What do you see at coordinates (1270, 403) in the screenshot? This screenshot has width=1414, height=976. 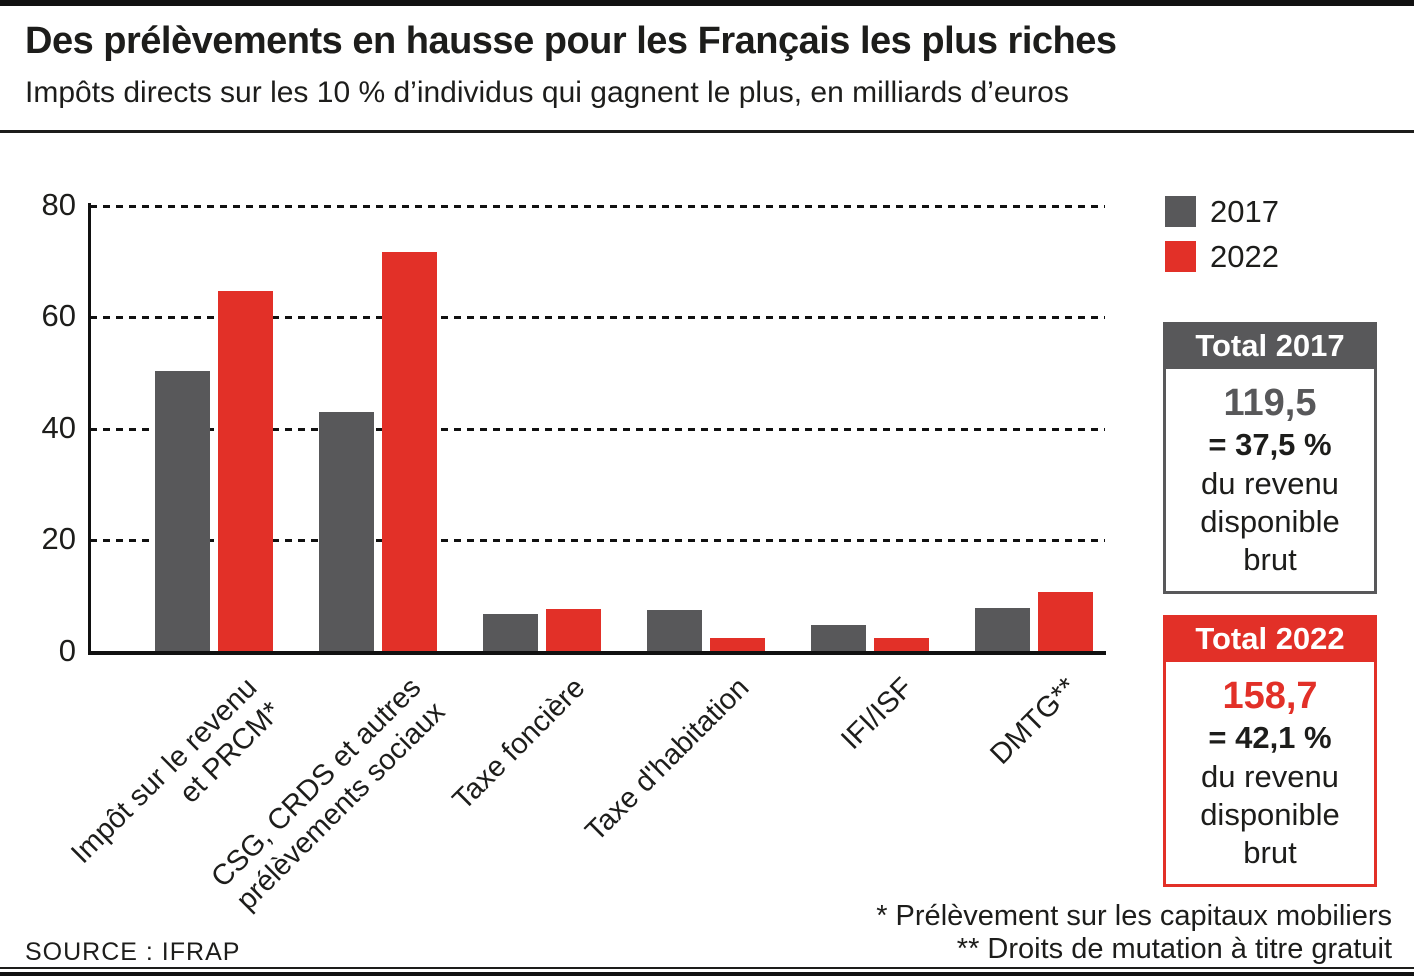 I see `total-2017-value: 119,5` at bounding box center [1270, 403].